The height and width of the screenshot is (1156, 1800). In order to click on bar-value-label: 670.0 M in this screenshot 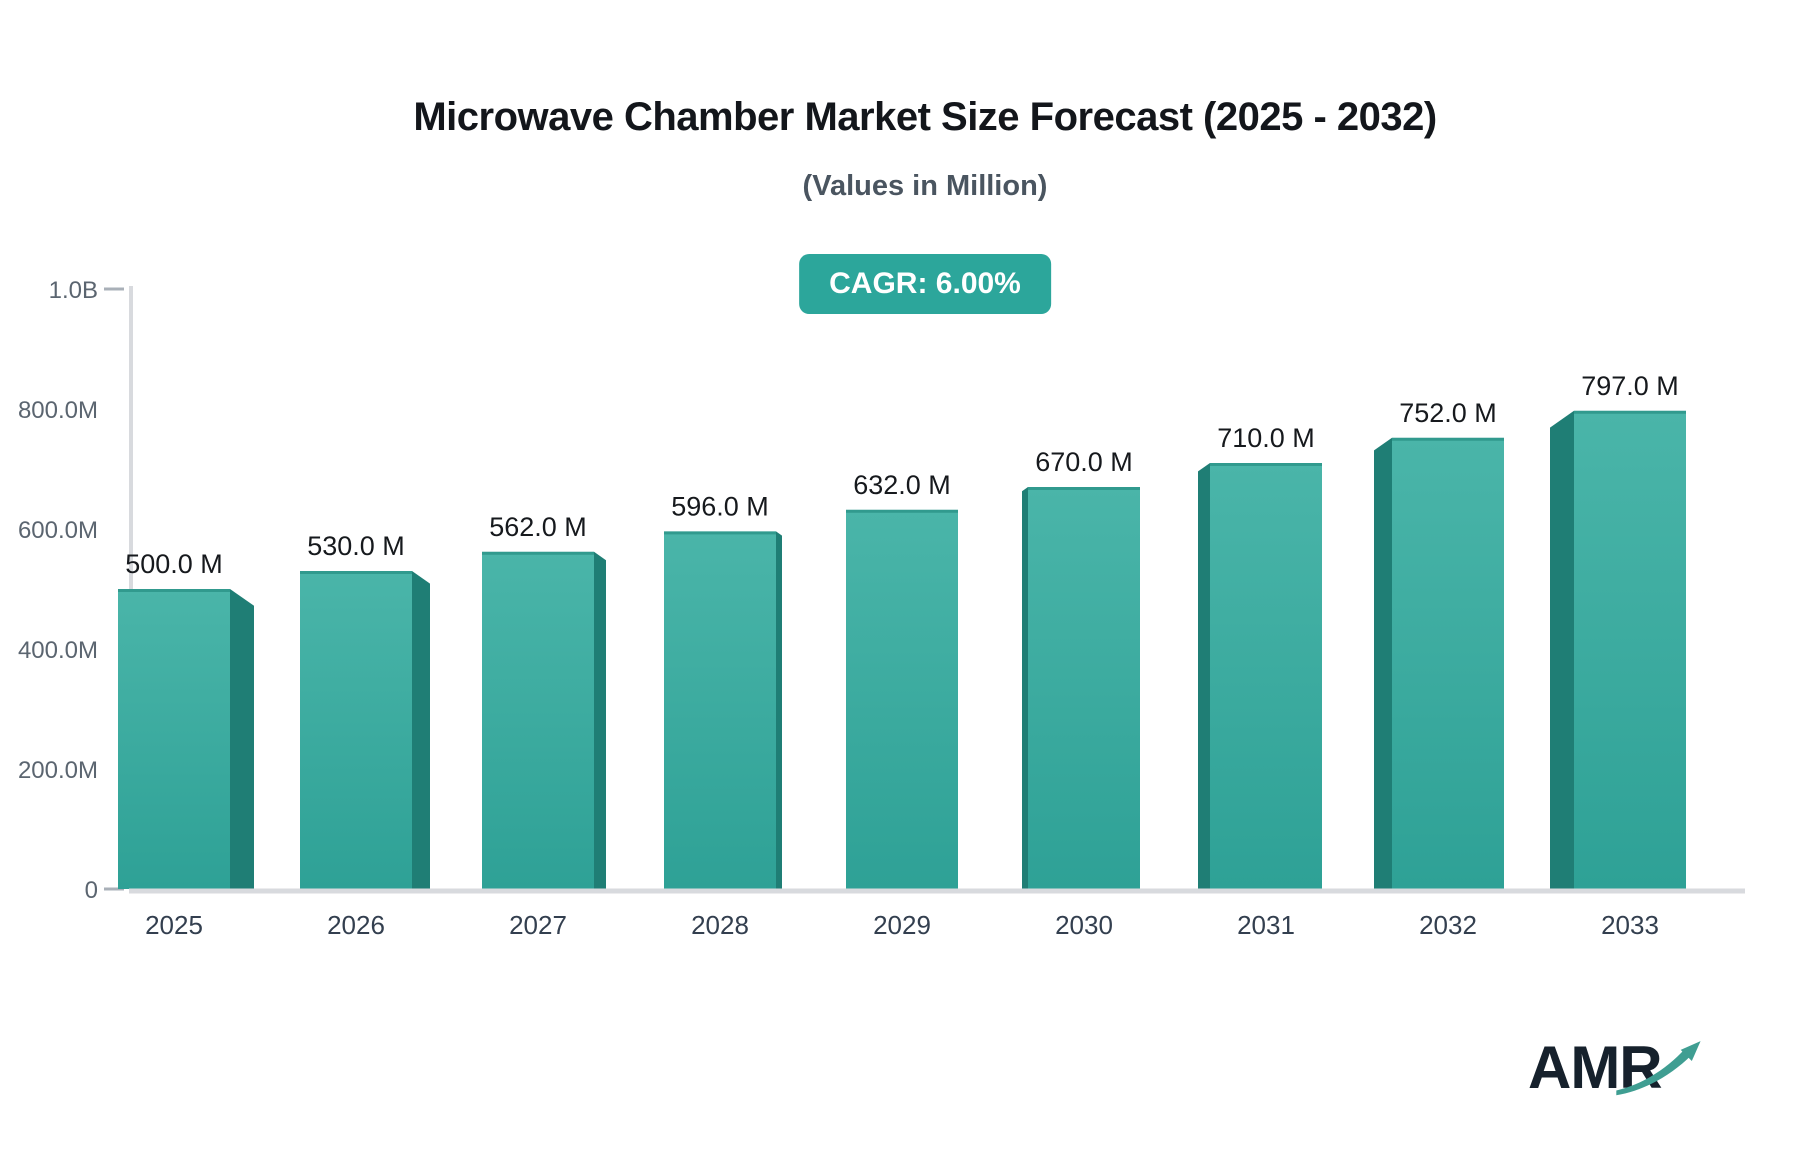, I will do `click(1084, 462)`.